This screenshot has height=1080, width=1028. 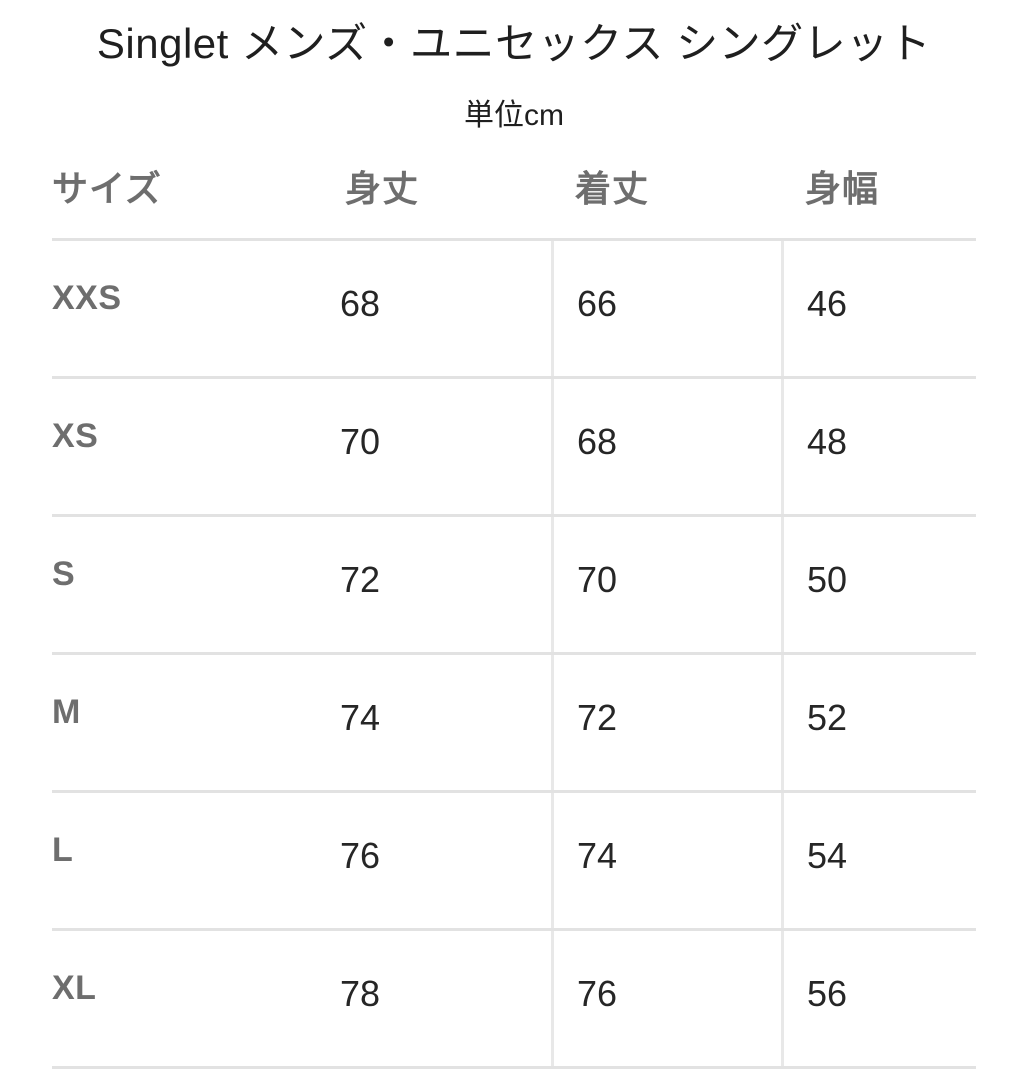 I want to click on table-row: XXS 68 66 46, so click(x=514, y=308).